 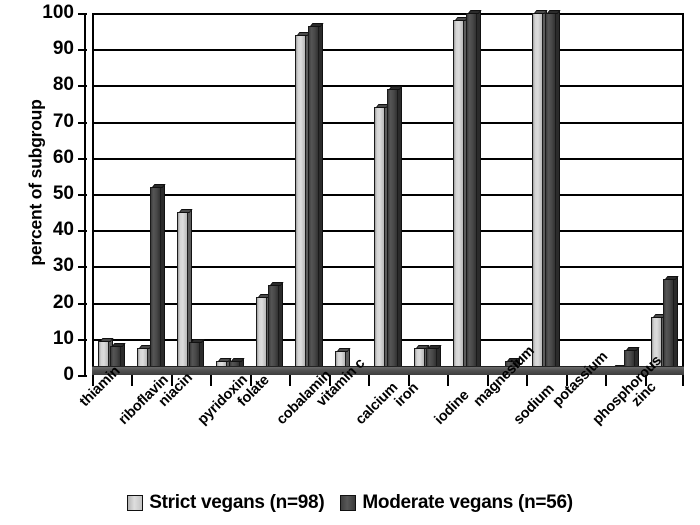 I want to click on bar-cobalamin-moderate, so click(x=315, y=198).